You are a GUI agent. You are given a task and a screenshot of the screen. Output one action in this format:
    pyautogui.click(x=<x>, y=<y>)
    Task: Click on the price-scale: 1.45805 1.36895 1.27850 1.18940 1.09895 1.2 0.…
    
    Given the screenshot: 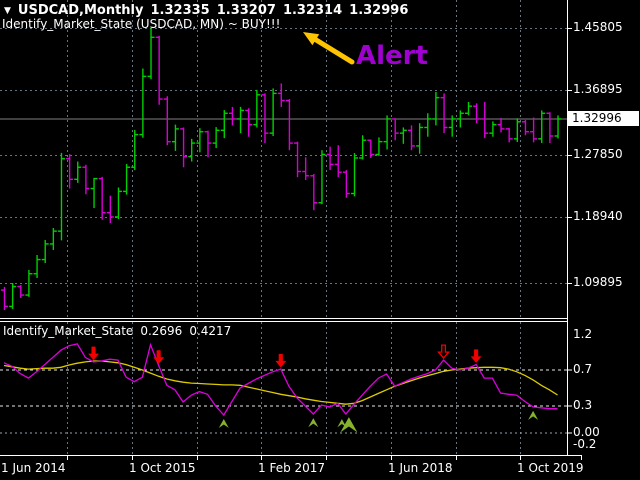 What is the action you would take?
    pyautogui.click(x=603, y=227)
    